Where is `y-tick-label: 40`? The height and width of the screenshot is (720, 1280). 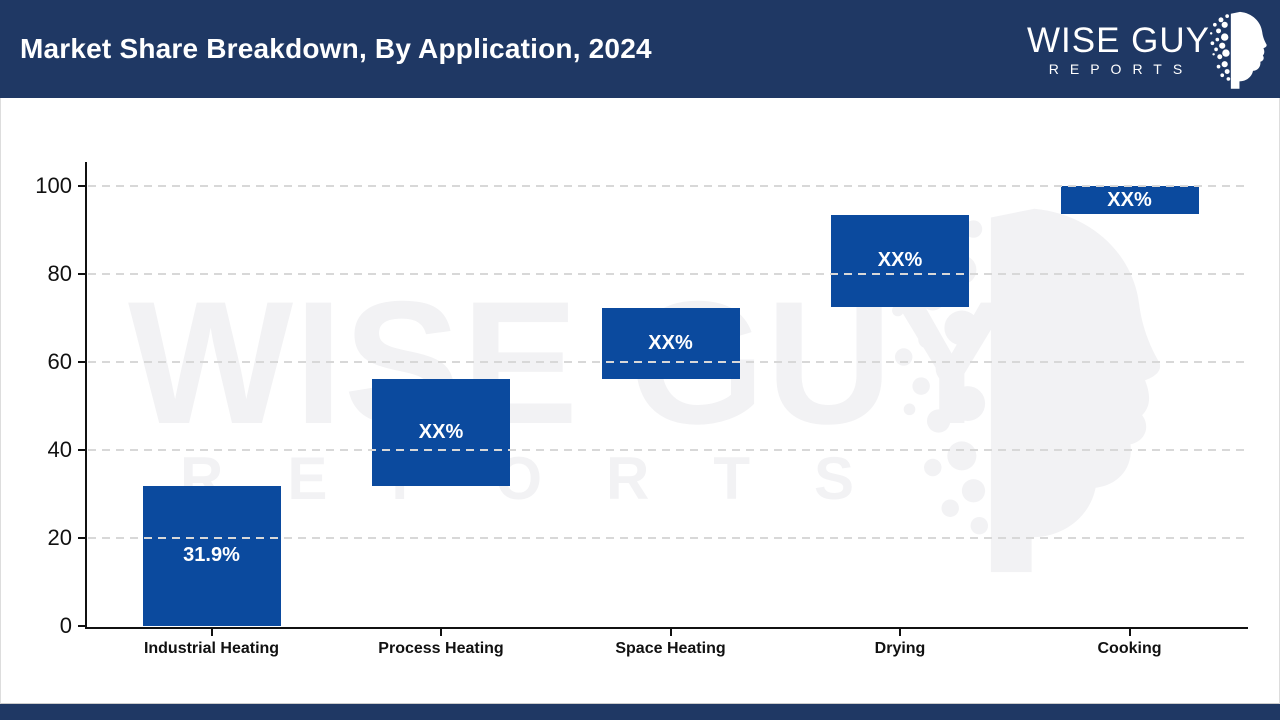
y-tick-label: 40 is located at coordinates (59, 449).